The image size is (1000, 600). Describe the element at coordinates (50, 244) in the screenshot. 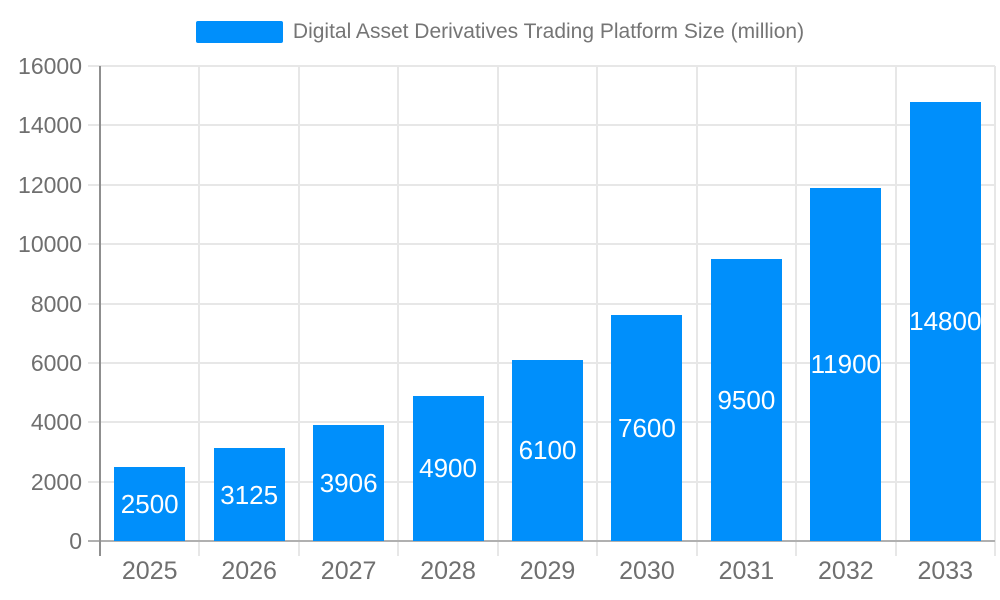

I see `y-tick-label: 10000` at that location.